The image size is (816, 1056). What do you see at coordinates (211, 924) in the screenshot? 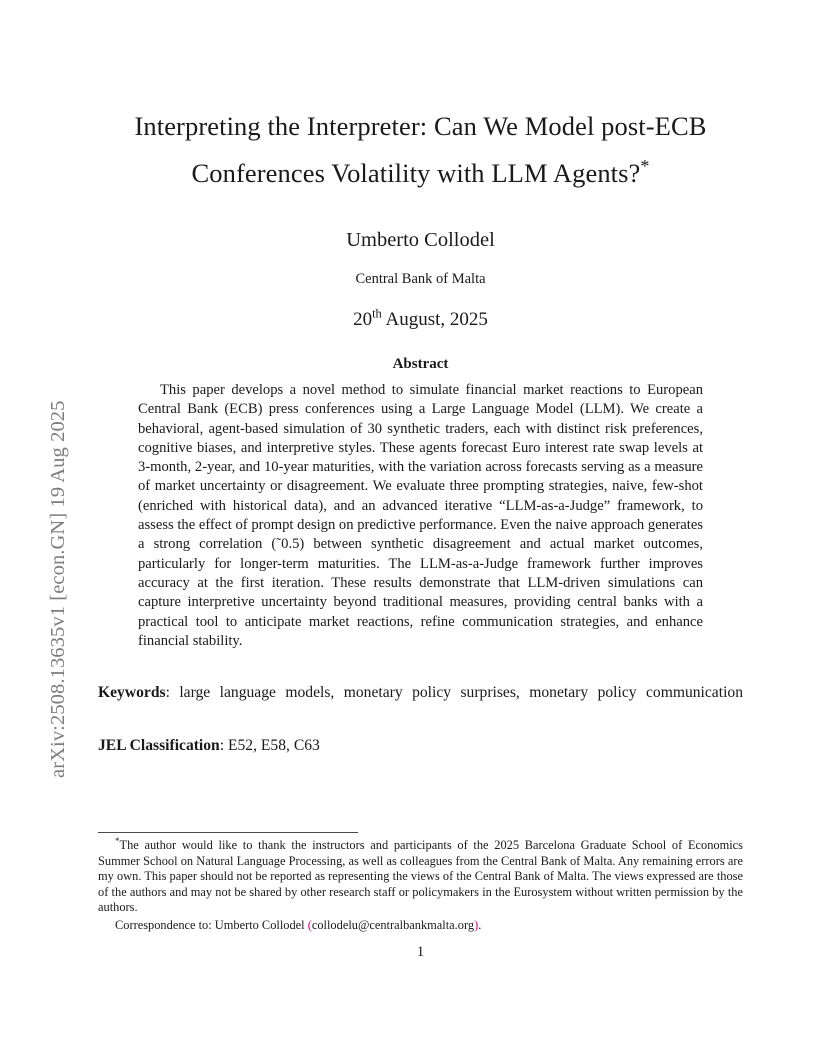
I see `correspondence-prefix: Correspondence to: Umberto Collodel` at bounding box center [211, 924].